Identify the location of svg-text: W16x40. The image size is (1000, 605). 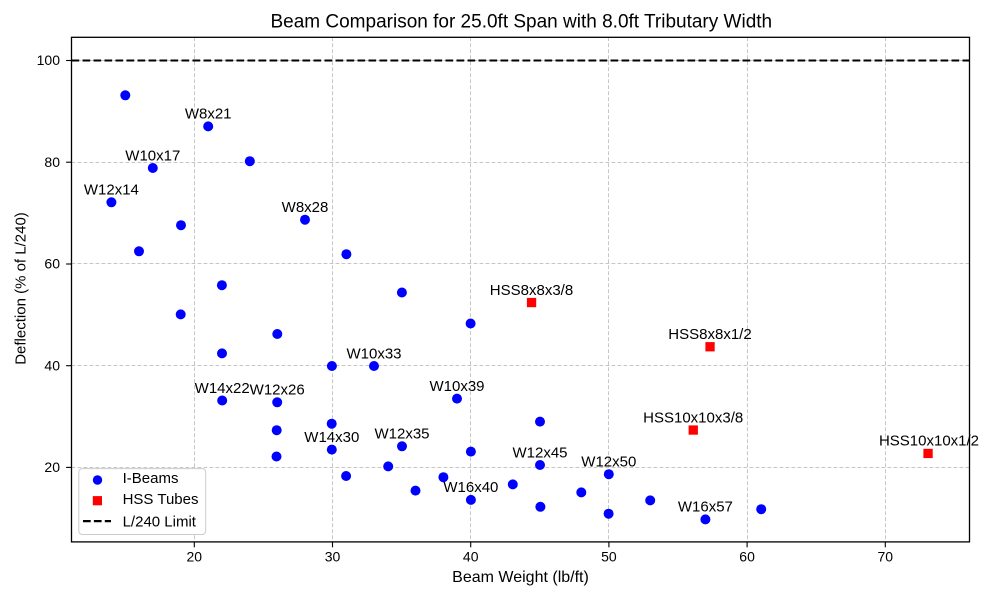
(470, 487).